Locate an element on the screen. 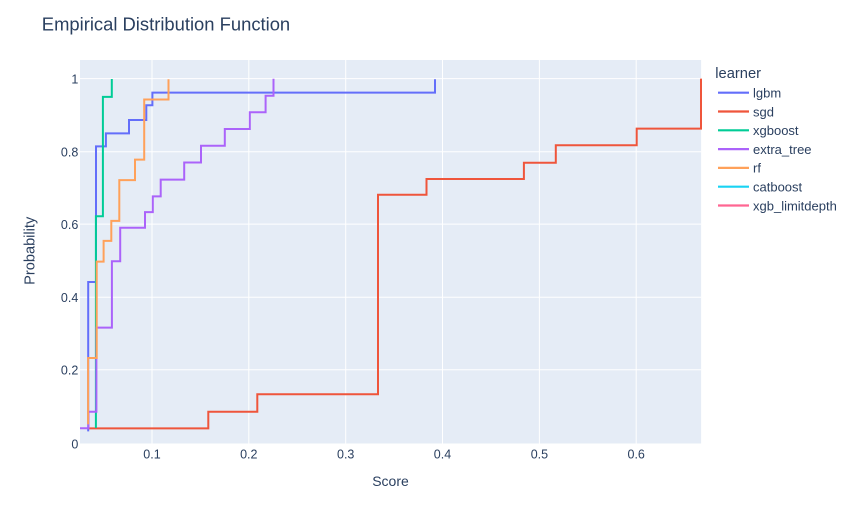 This screenshot has width=854, height=525. svg-text: learner is located at coordinates (738, 74).